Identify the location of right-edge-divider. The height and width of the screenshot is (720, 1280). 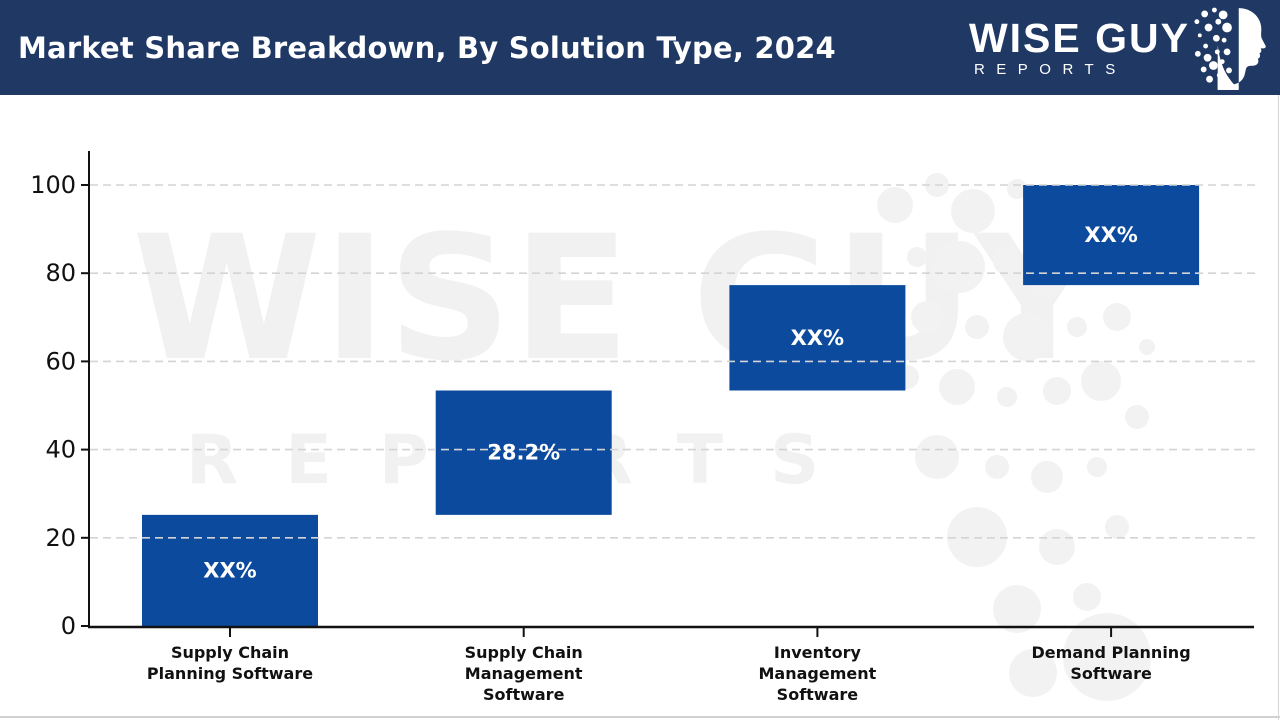
(1278, 407).